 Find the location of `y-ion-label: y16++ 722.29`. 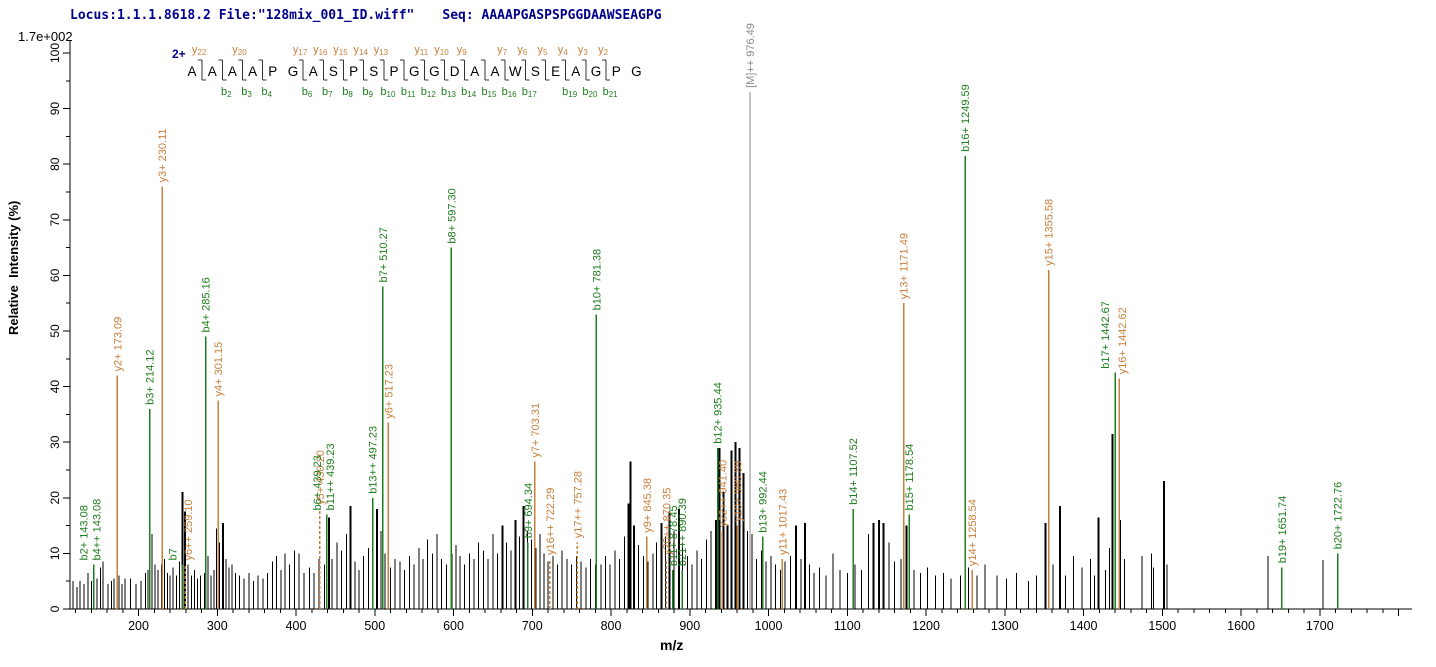

y-ion-label: y16++ 722.29 is located at coordinates (551, 521).